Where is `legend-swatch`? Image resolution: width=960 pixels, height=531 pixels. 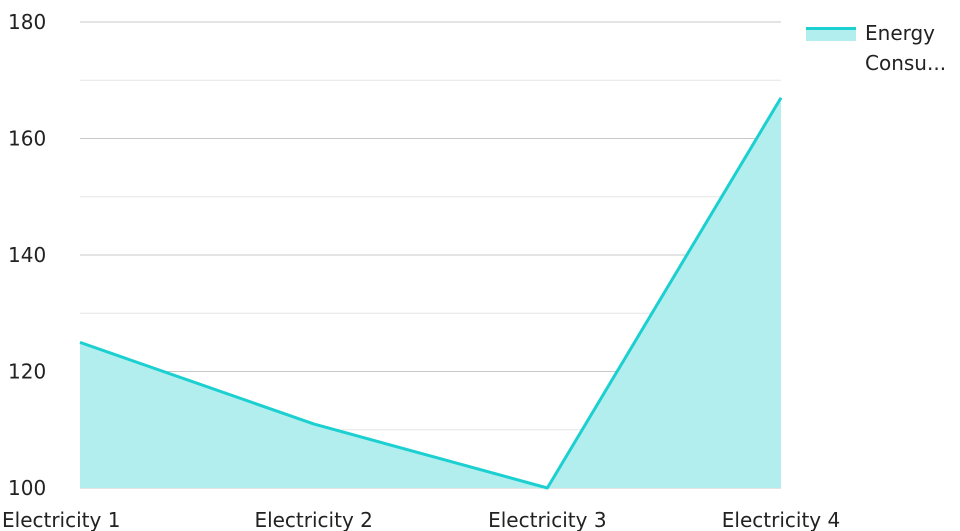 legend-swatch is located at coordinates (831, 34).